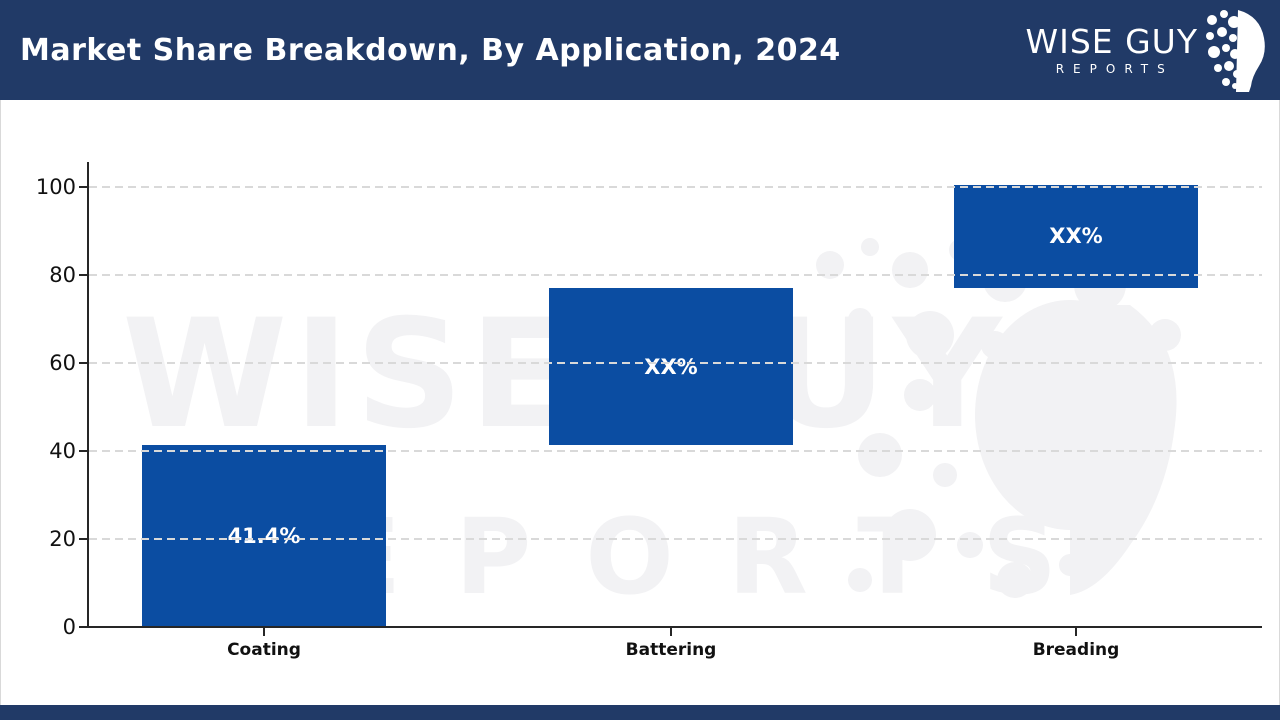 Image resolution: width=1280 pixels, height=720 pixels. Describe the element at coordinates (62, 539) in the screenshot. I see `y-tick-label-20: 20` at that location.